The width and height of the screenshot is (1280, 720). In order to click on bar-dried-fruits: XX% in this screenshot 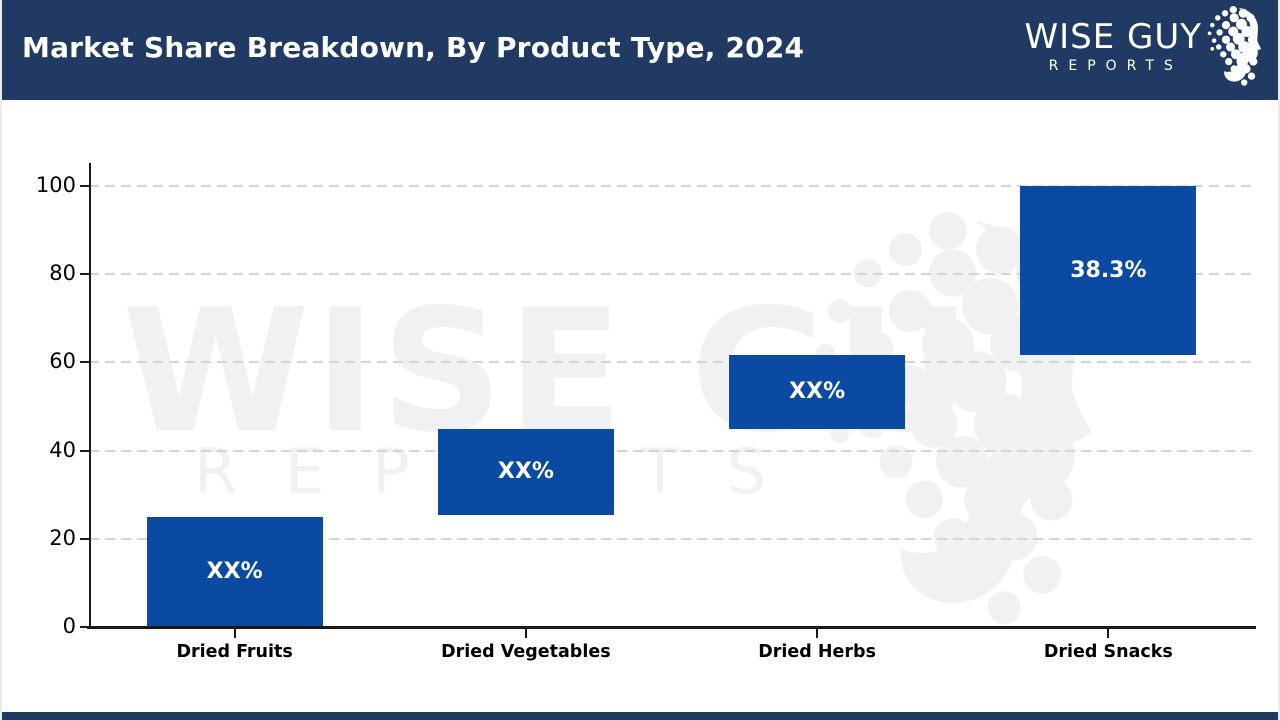, I will do `click(234, 571)`.